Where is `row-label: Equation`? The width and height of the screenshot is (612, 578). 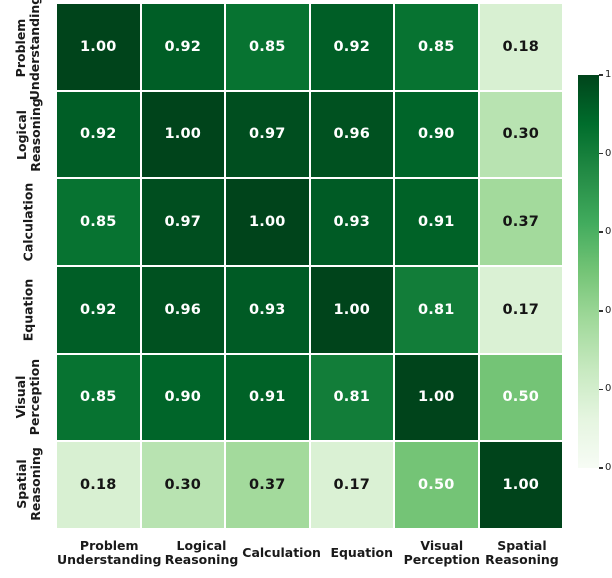 row-label: Equation is located at coordinates (28, 309).